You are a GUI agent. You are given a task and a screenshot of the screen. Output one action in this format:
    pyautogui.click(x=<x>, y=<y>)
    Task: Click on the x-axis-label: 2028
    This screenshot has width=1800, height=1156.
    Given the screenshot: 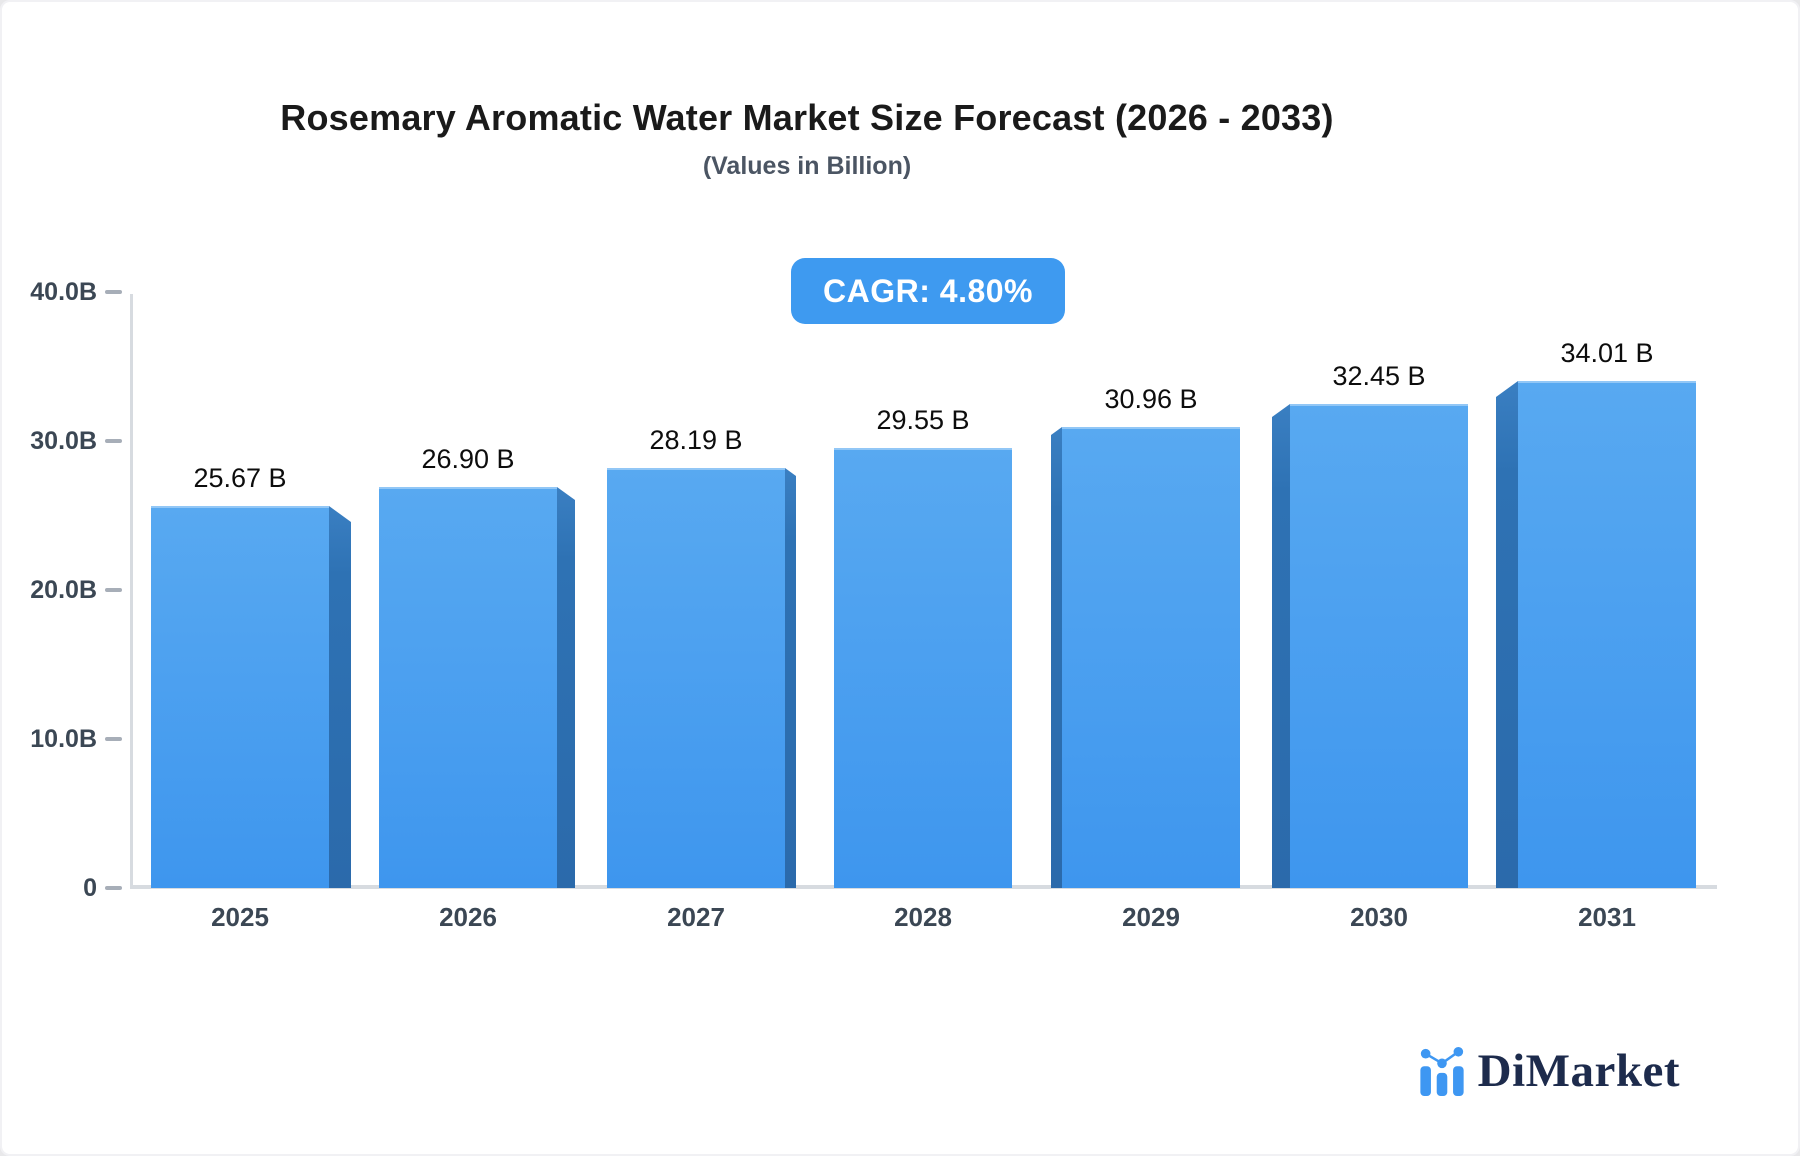 What is the action you would take?
    pyautogui.click(x=923, y=917)
    